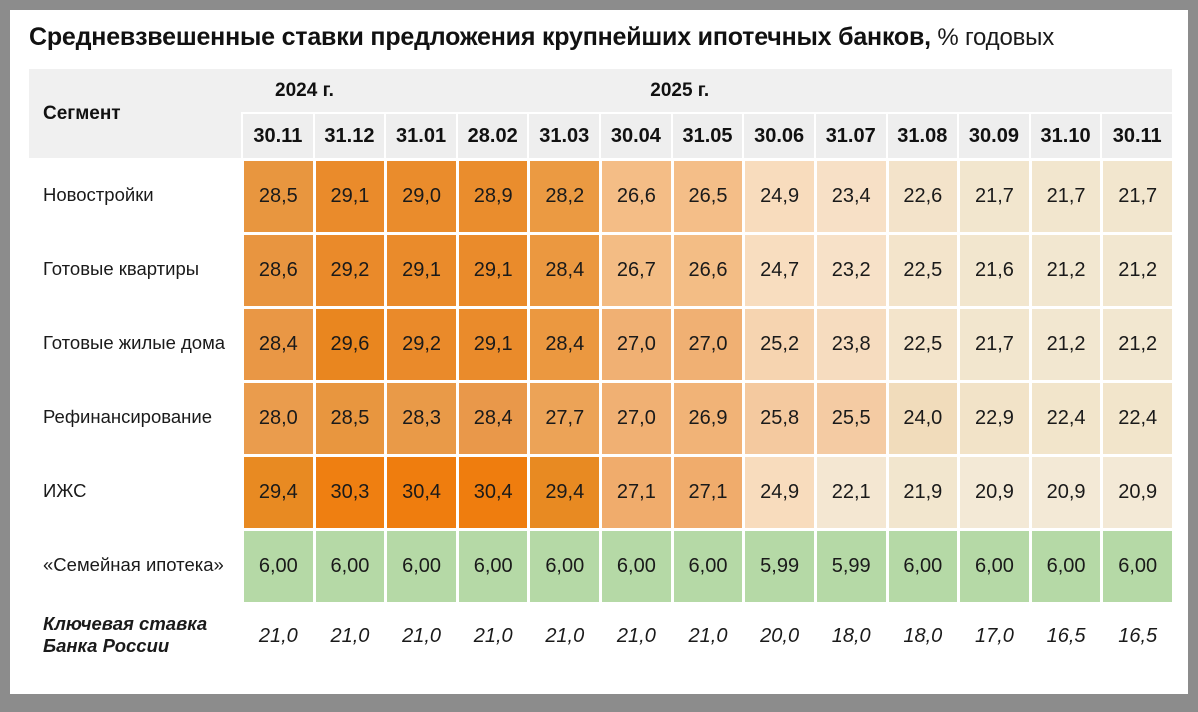 This screenshot has width=1198, height=712. I want to click on segment-column-header: Сегмент, so click(135, 113).